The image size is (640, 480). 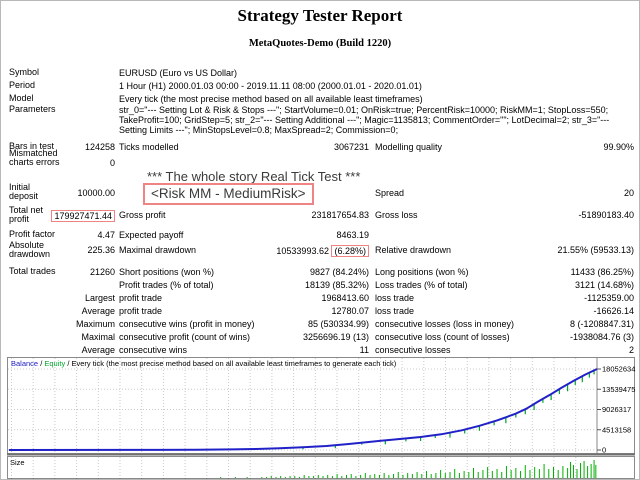 I want to click on page-title: Strategy Tester Report, so click(x=320, y=15).